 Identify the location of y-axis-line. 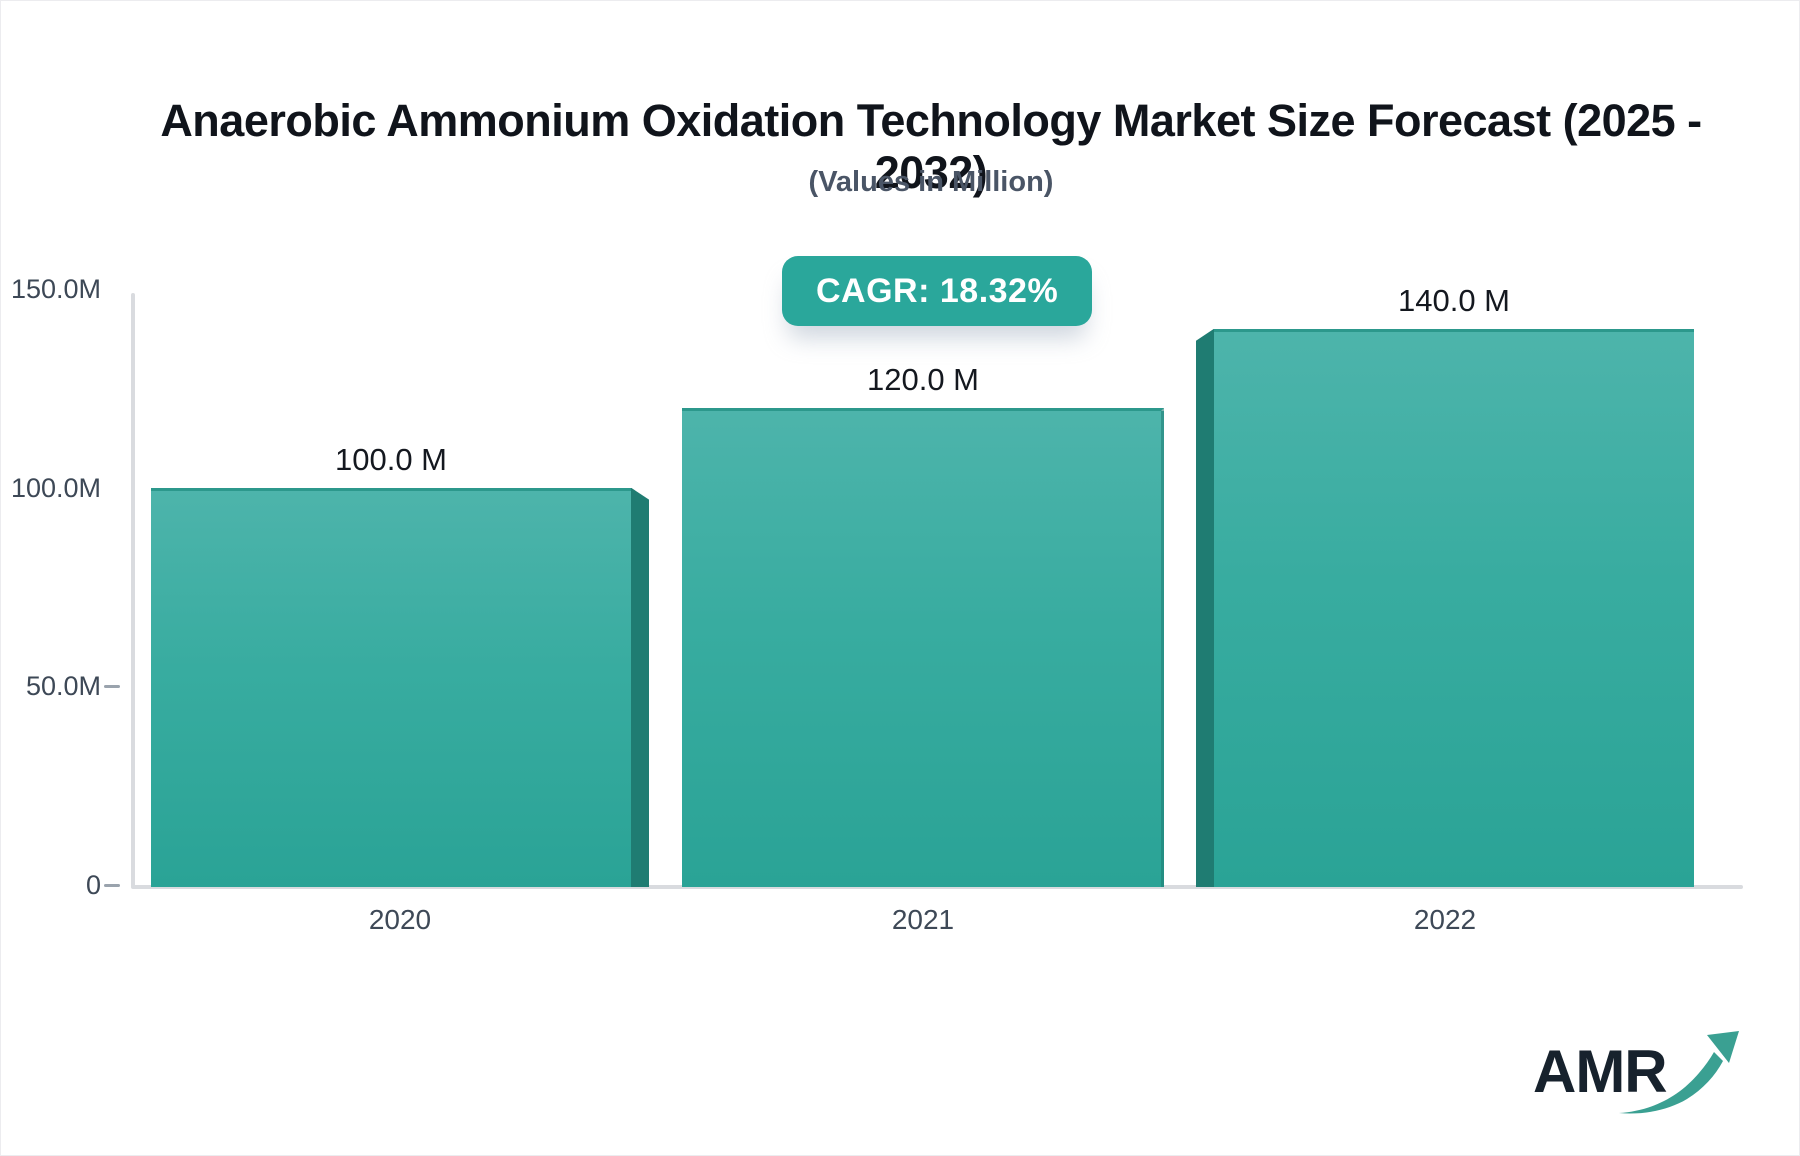
(133, 590).